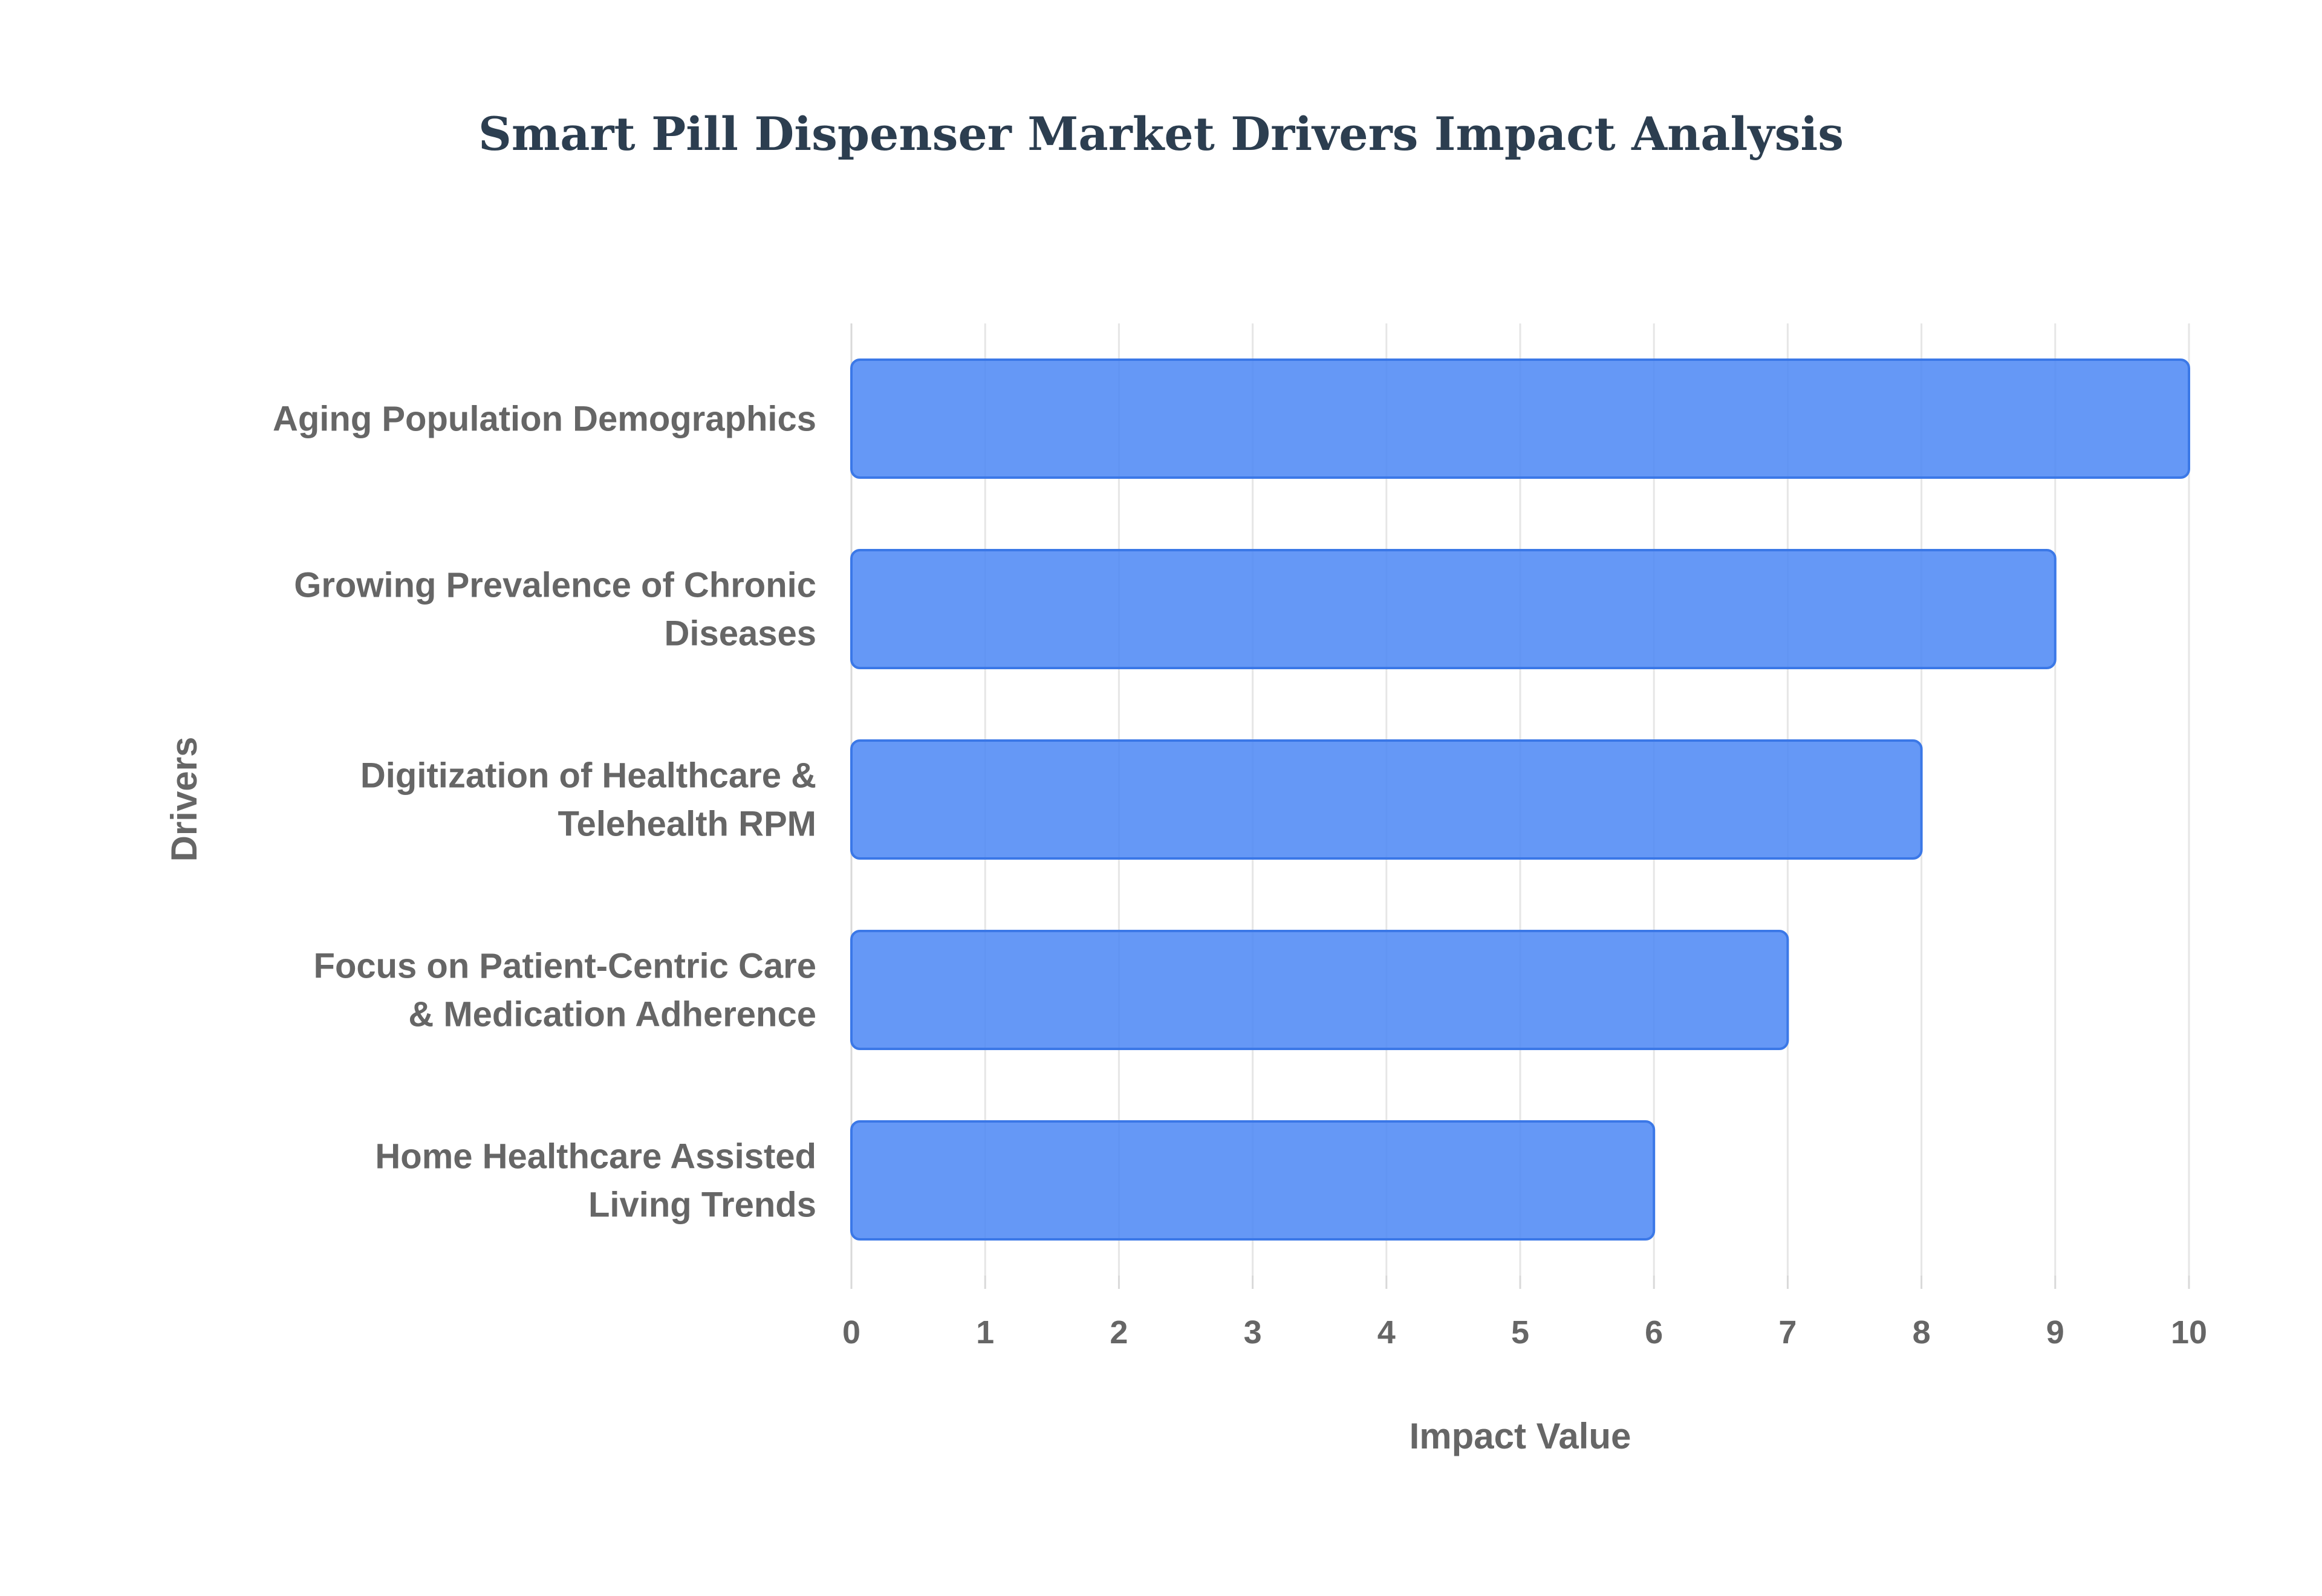  Describe the element at coordinates (1788, 1332) in the screenshot. I see `x-tick-label: 7` at that location.